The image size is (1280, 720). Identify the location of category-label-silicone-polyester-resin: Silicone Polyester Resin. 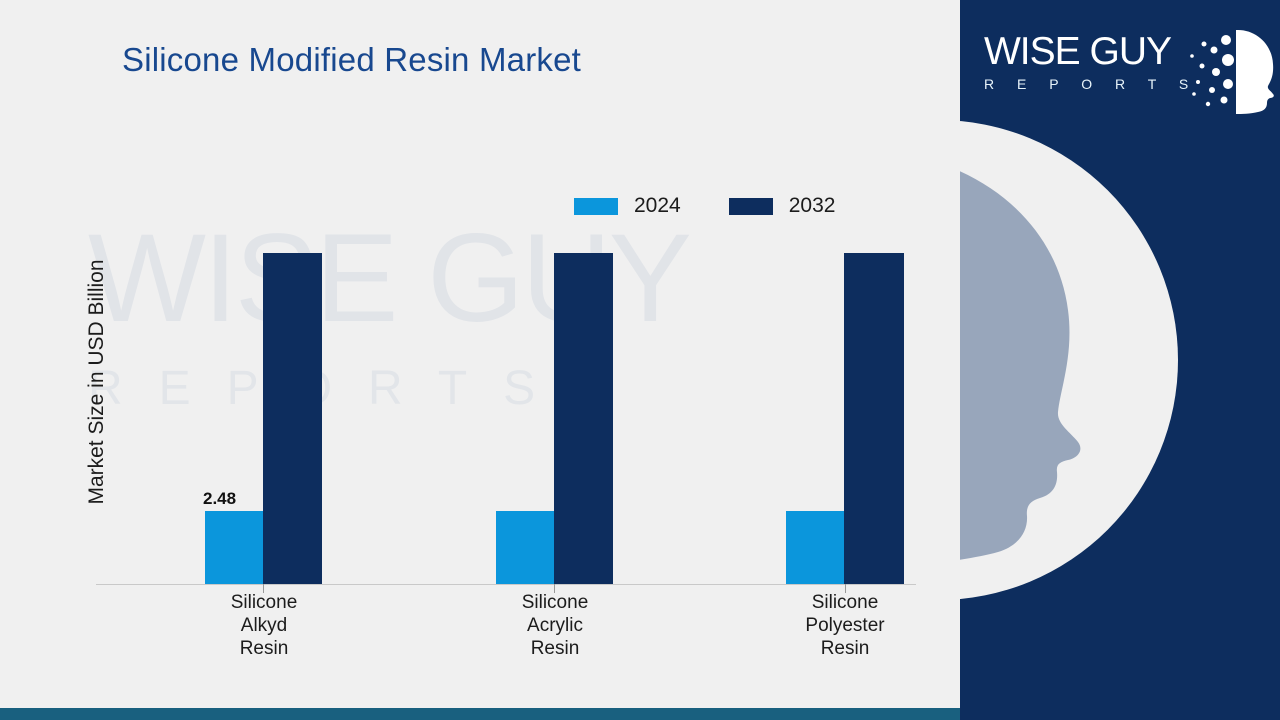
(845, 625).